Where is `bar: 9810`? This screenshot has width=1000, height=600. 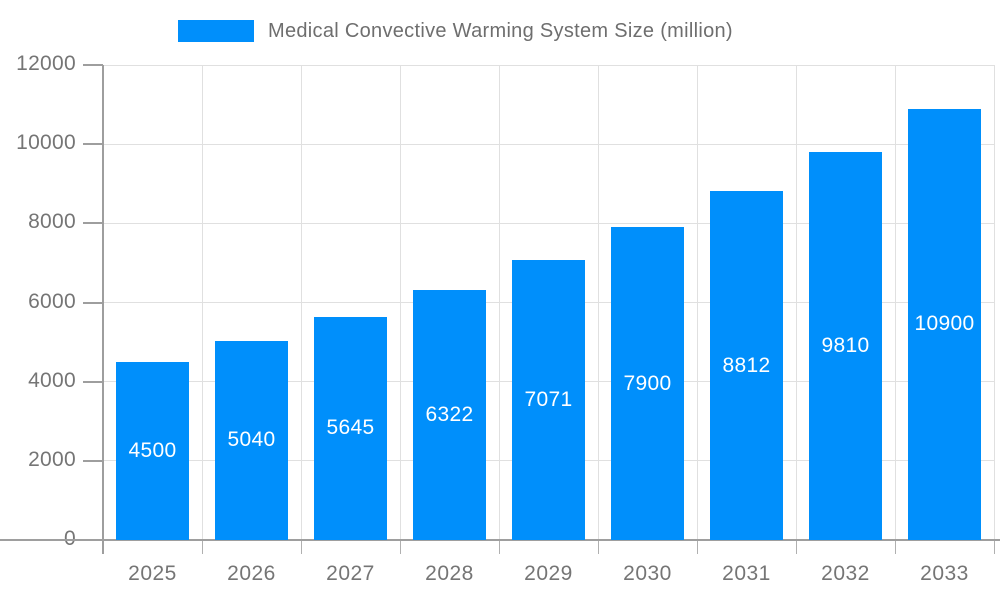
bar: 9810 is located at coordinates (845, 345).